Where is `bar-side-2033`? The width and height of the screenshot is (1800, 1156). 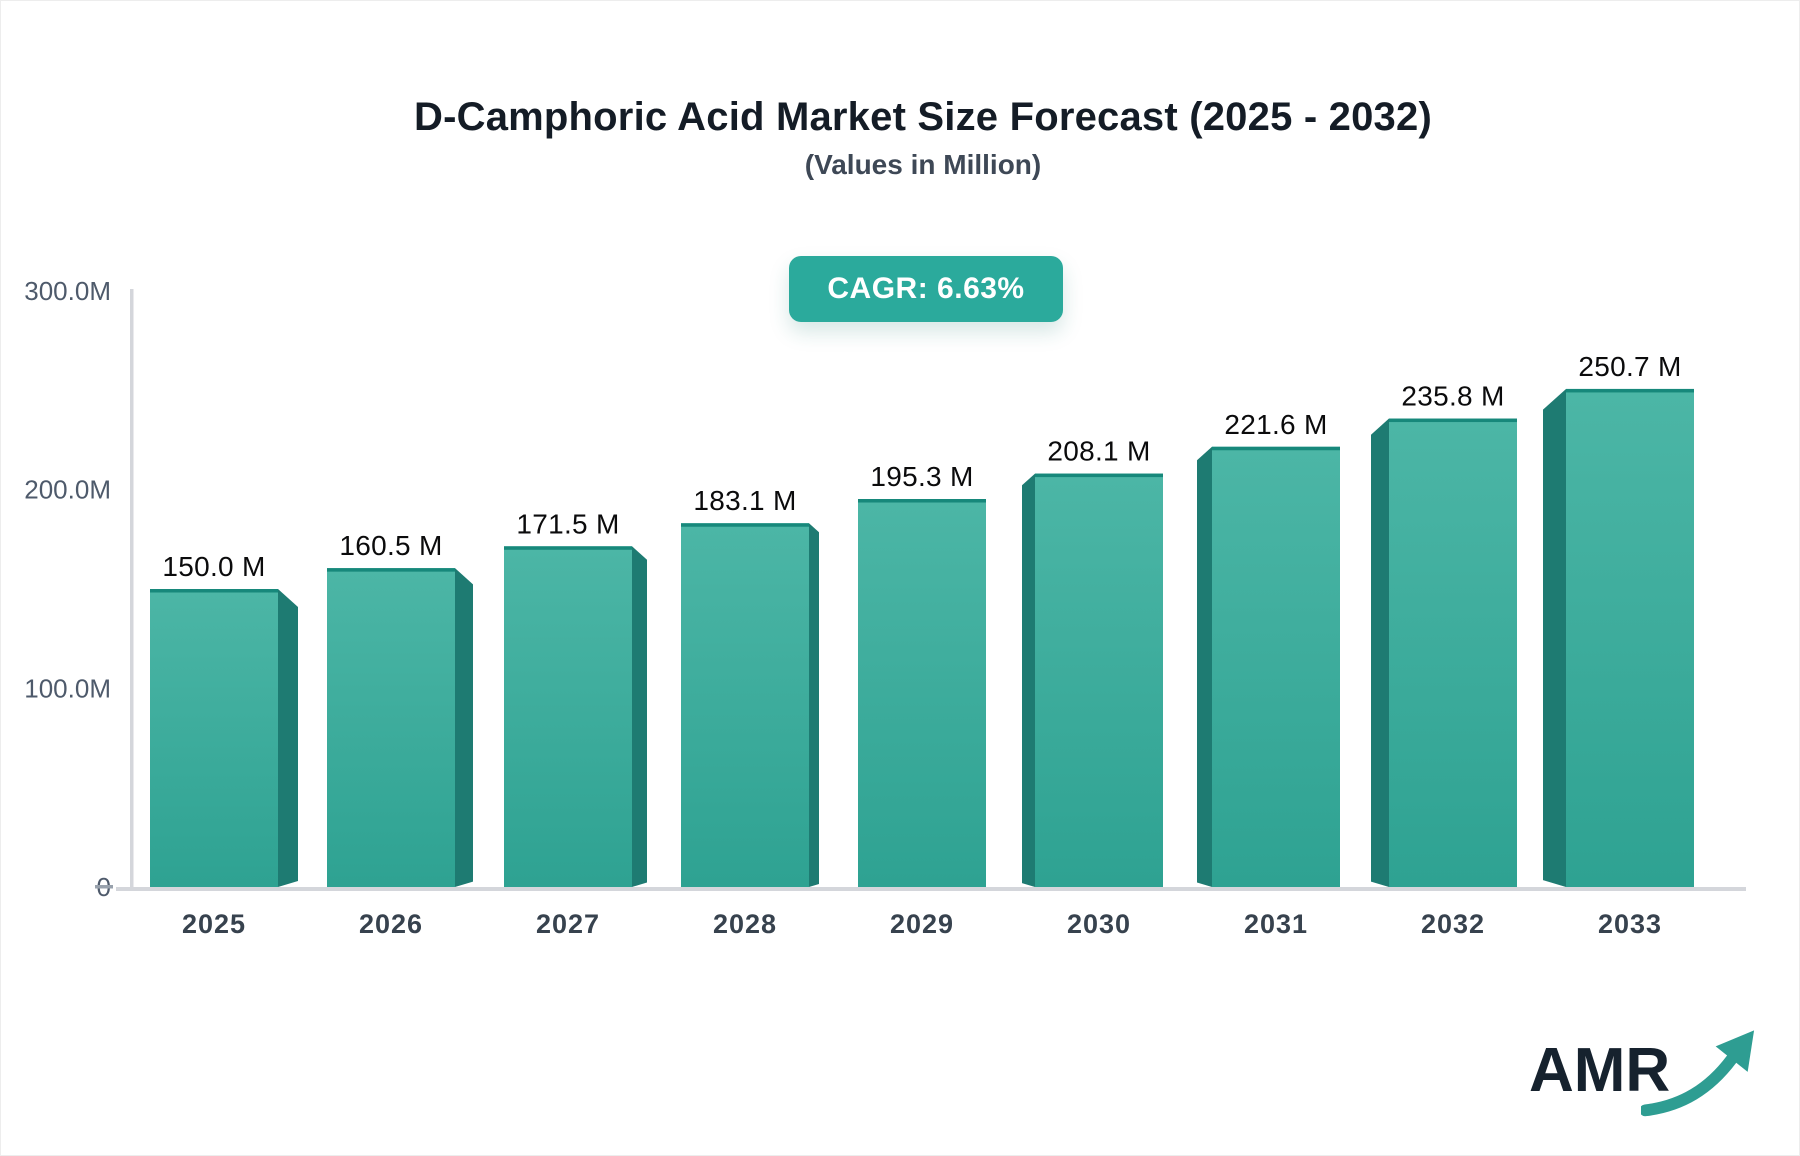
bar-side-2033 is located at coordinates (1554, 637).